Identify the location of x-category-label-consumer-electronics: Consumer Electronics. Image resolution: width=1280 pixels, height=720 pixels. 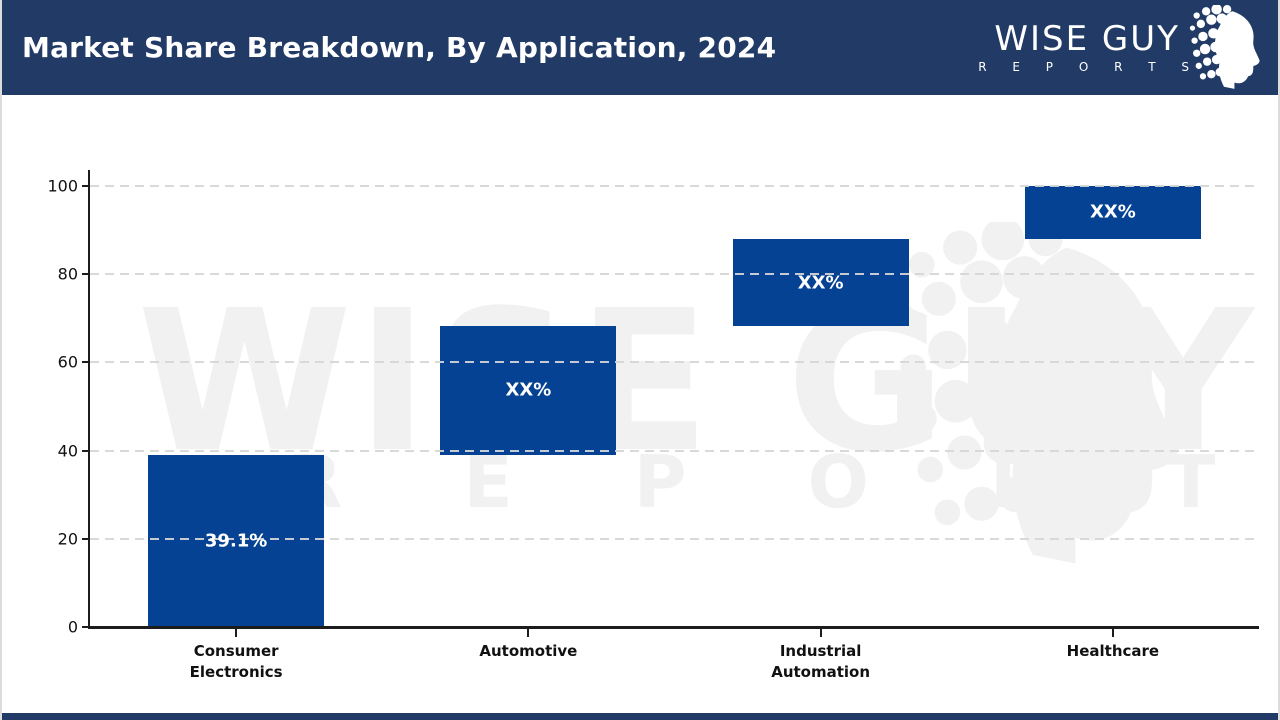
(236, 661).